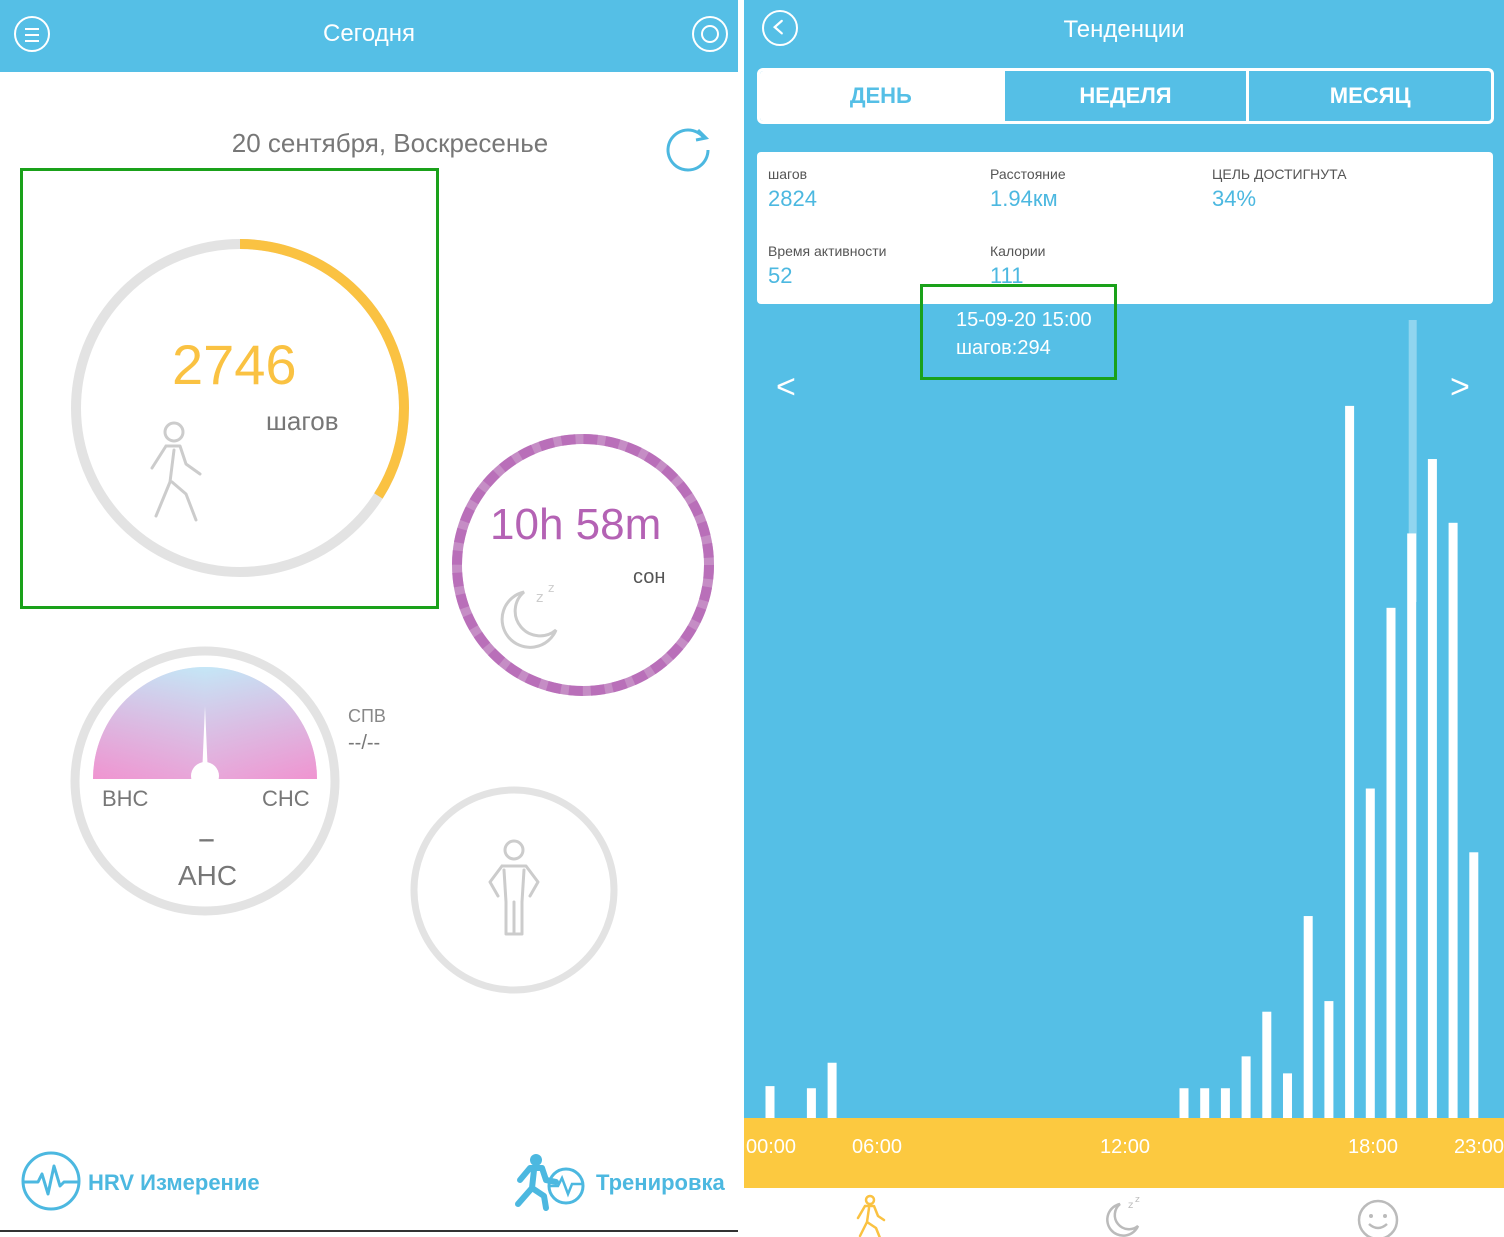 The height and width of the screenshot is (1237, 1504). I want to click on highlight-box-steps, so click(229, 388).